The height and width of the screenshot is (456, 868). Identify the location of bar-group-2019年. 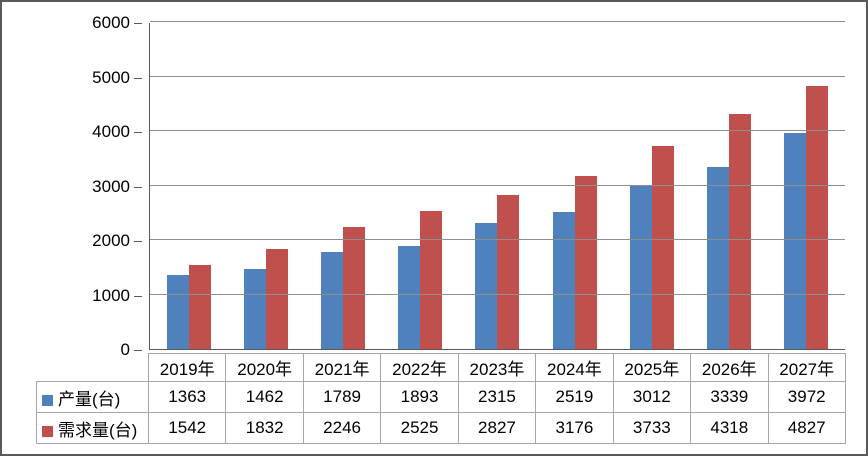
(188, 186).